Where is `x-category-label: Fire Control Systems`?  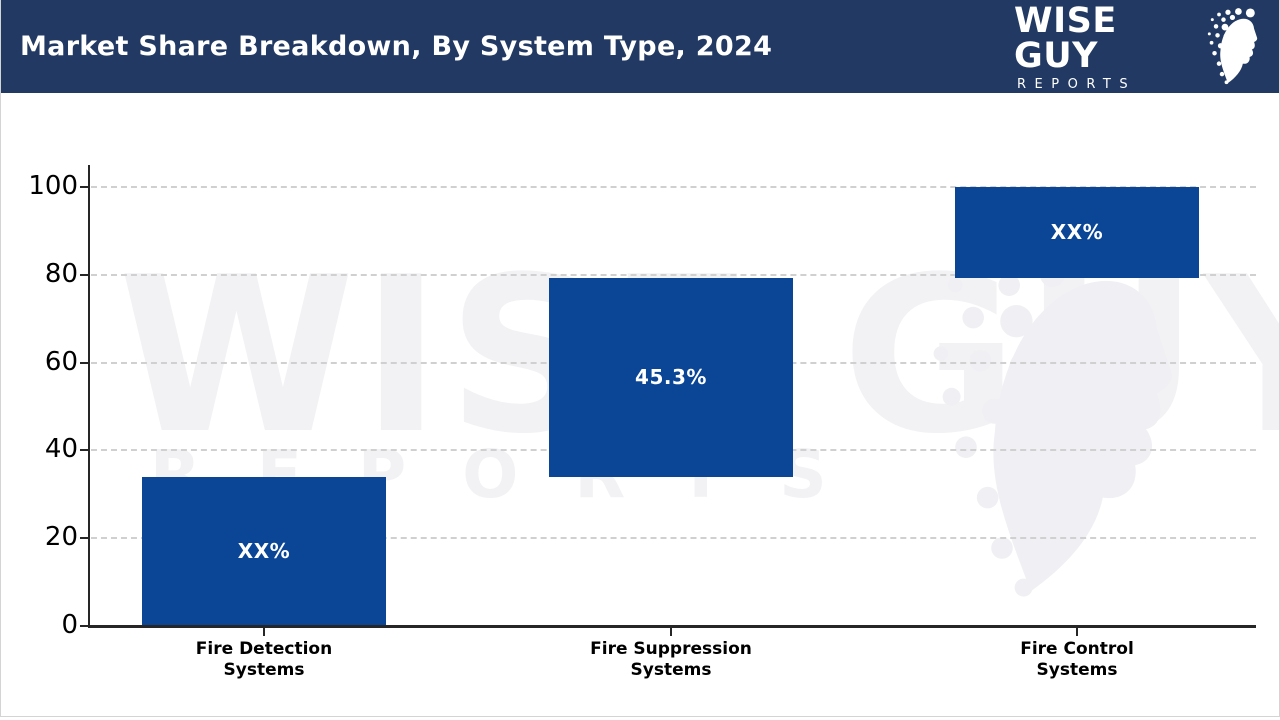
x-category-label: Fire Control Systems is located at coordinates (1077, 659).